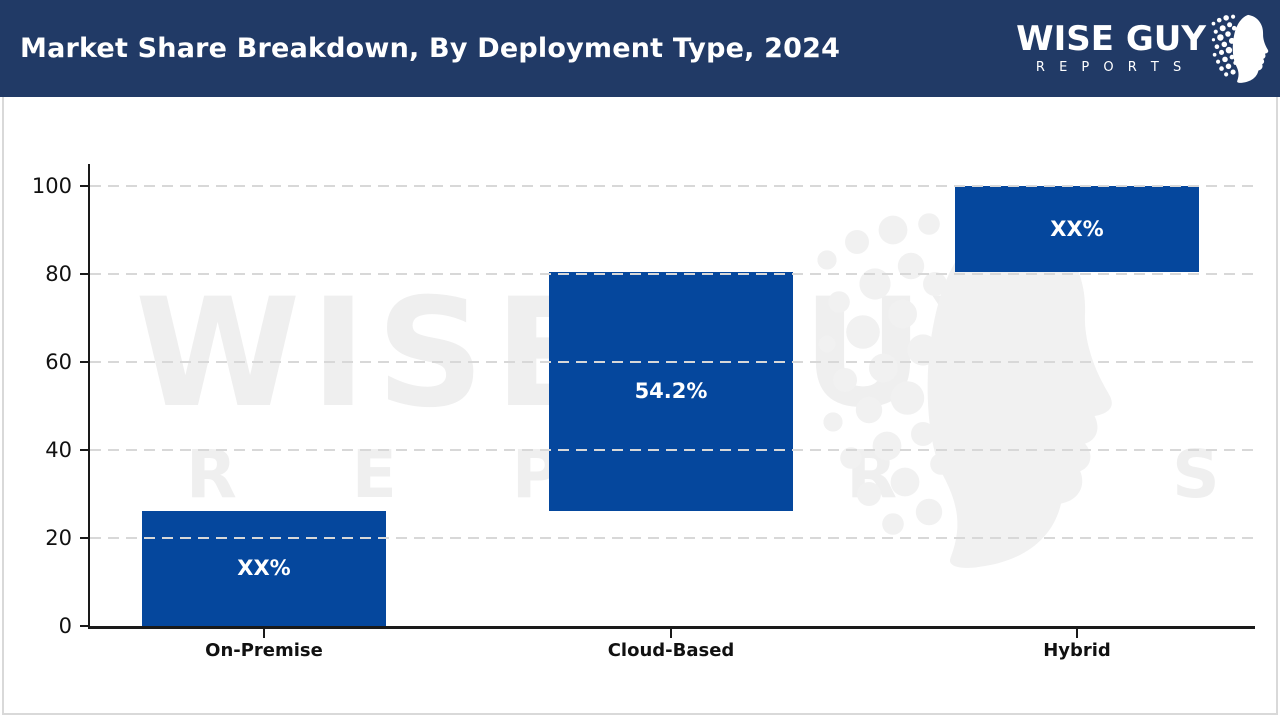 This screenshot has width=1280, height=720. I want to click on logo-tagline-text: R E P O R T S, so click(1111, 67).